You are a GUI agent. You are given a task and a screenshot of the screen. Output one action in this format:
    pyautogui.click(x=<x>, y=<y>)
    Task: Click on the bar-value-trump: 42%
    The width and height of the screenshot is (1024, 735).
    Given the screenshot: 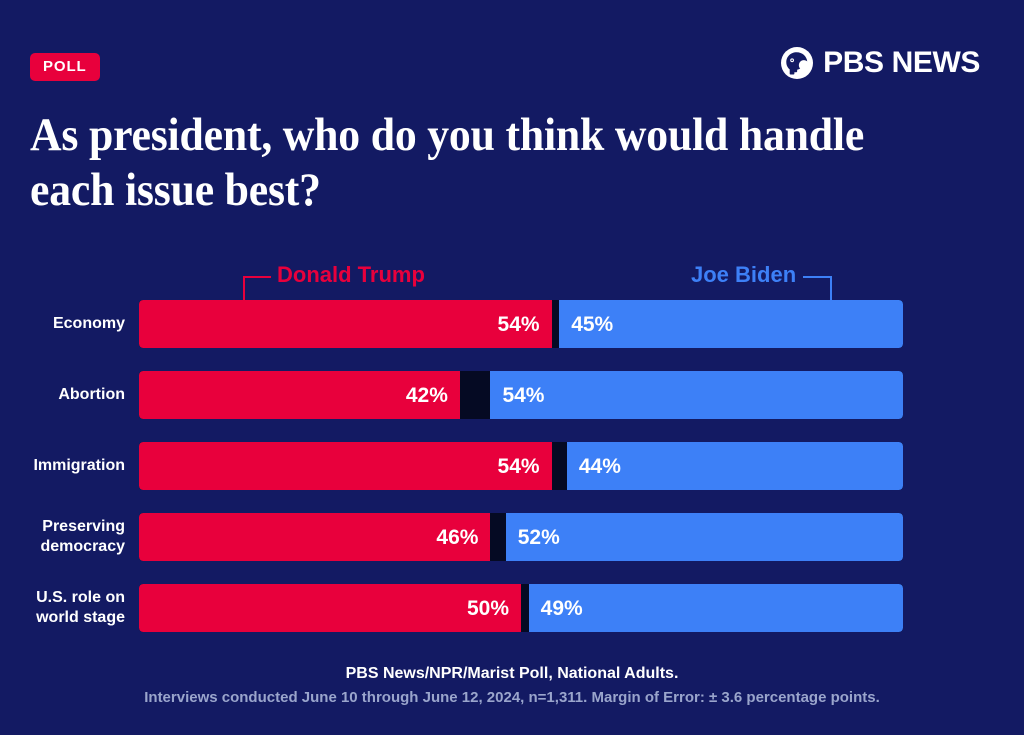 What is the action you would take?
    pyautogui.click(x=426, y=395)
    